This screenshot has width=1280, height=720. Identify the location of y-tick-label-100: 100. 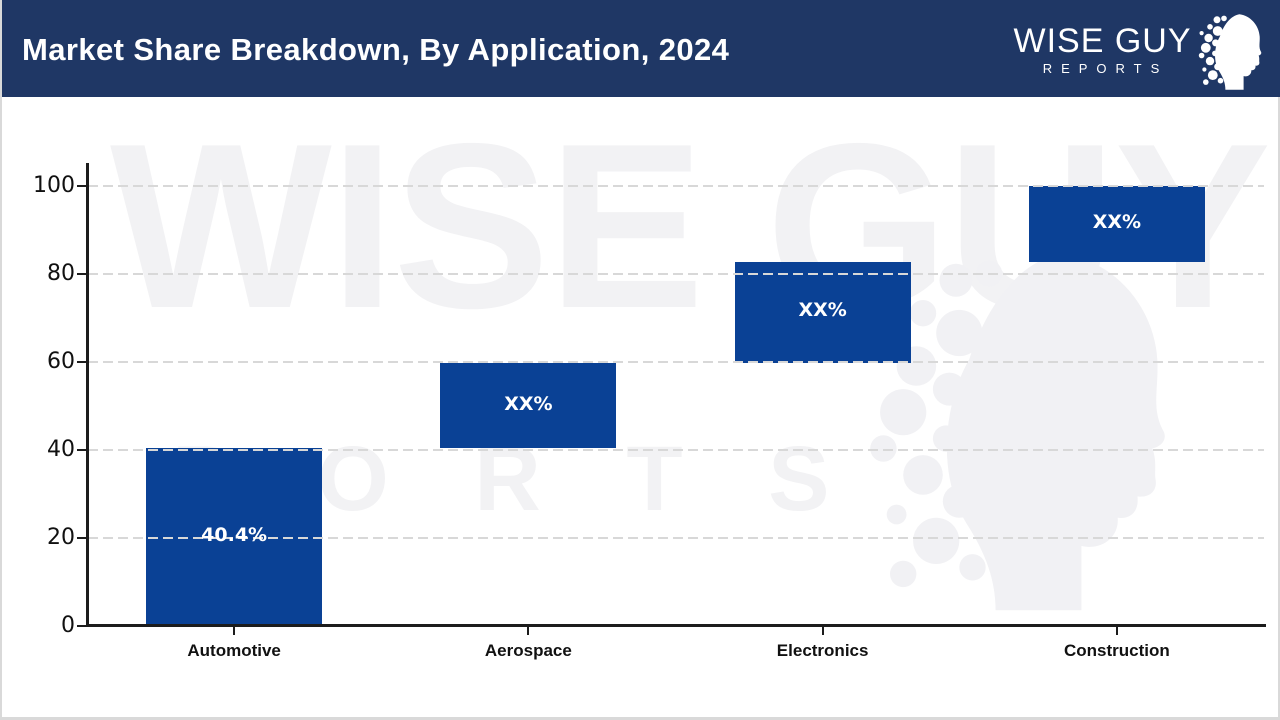
(54, 185).